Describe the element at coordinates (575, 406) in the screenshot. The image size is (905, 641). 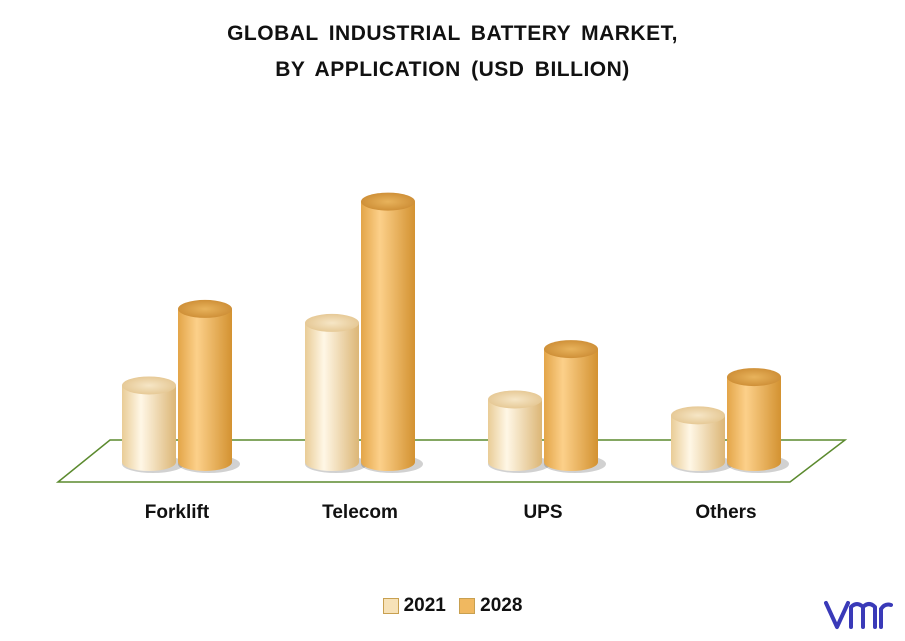
I see `bar-ups-2028` at that location.